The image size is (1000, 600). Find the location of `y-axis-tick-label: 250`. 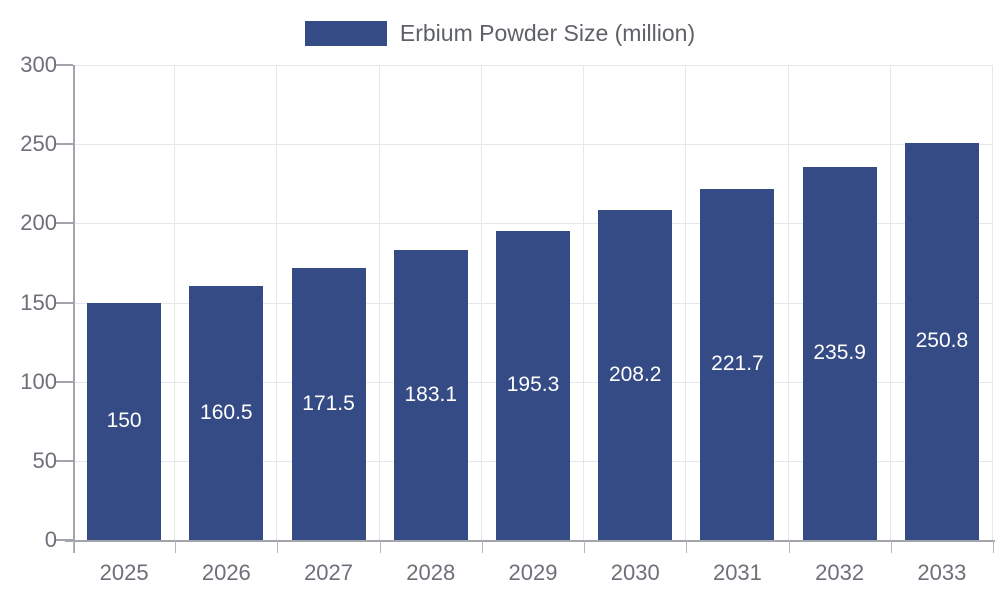

y-axis-tick-label: 250 is located at coordinates (38, 144).